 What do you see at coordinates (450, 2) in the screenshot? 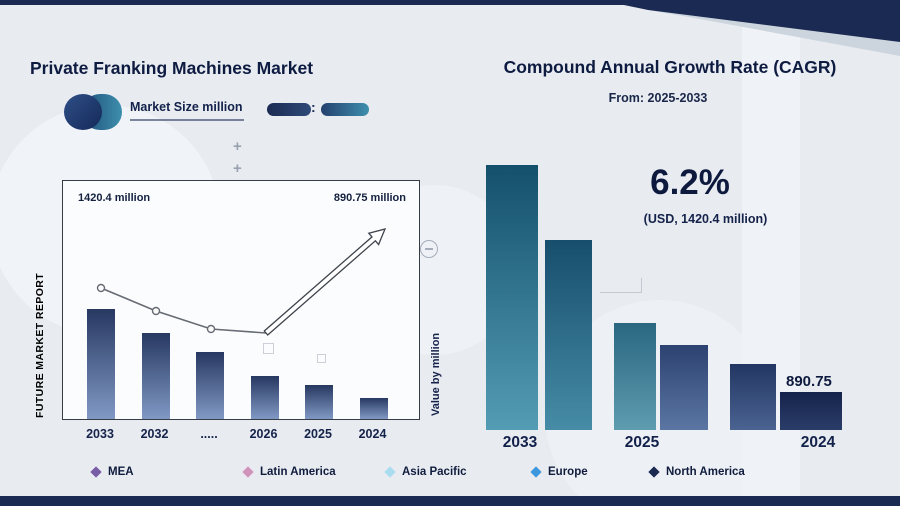
I see `top-border-strip` at bounding box center [450, 2].